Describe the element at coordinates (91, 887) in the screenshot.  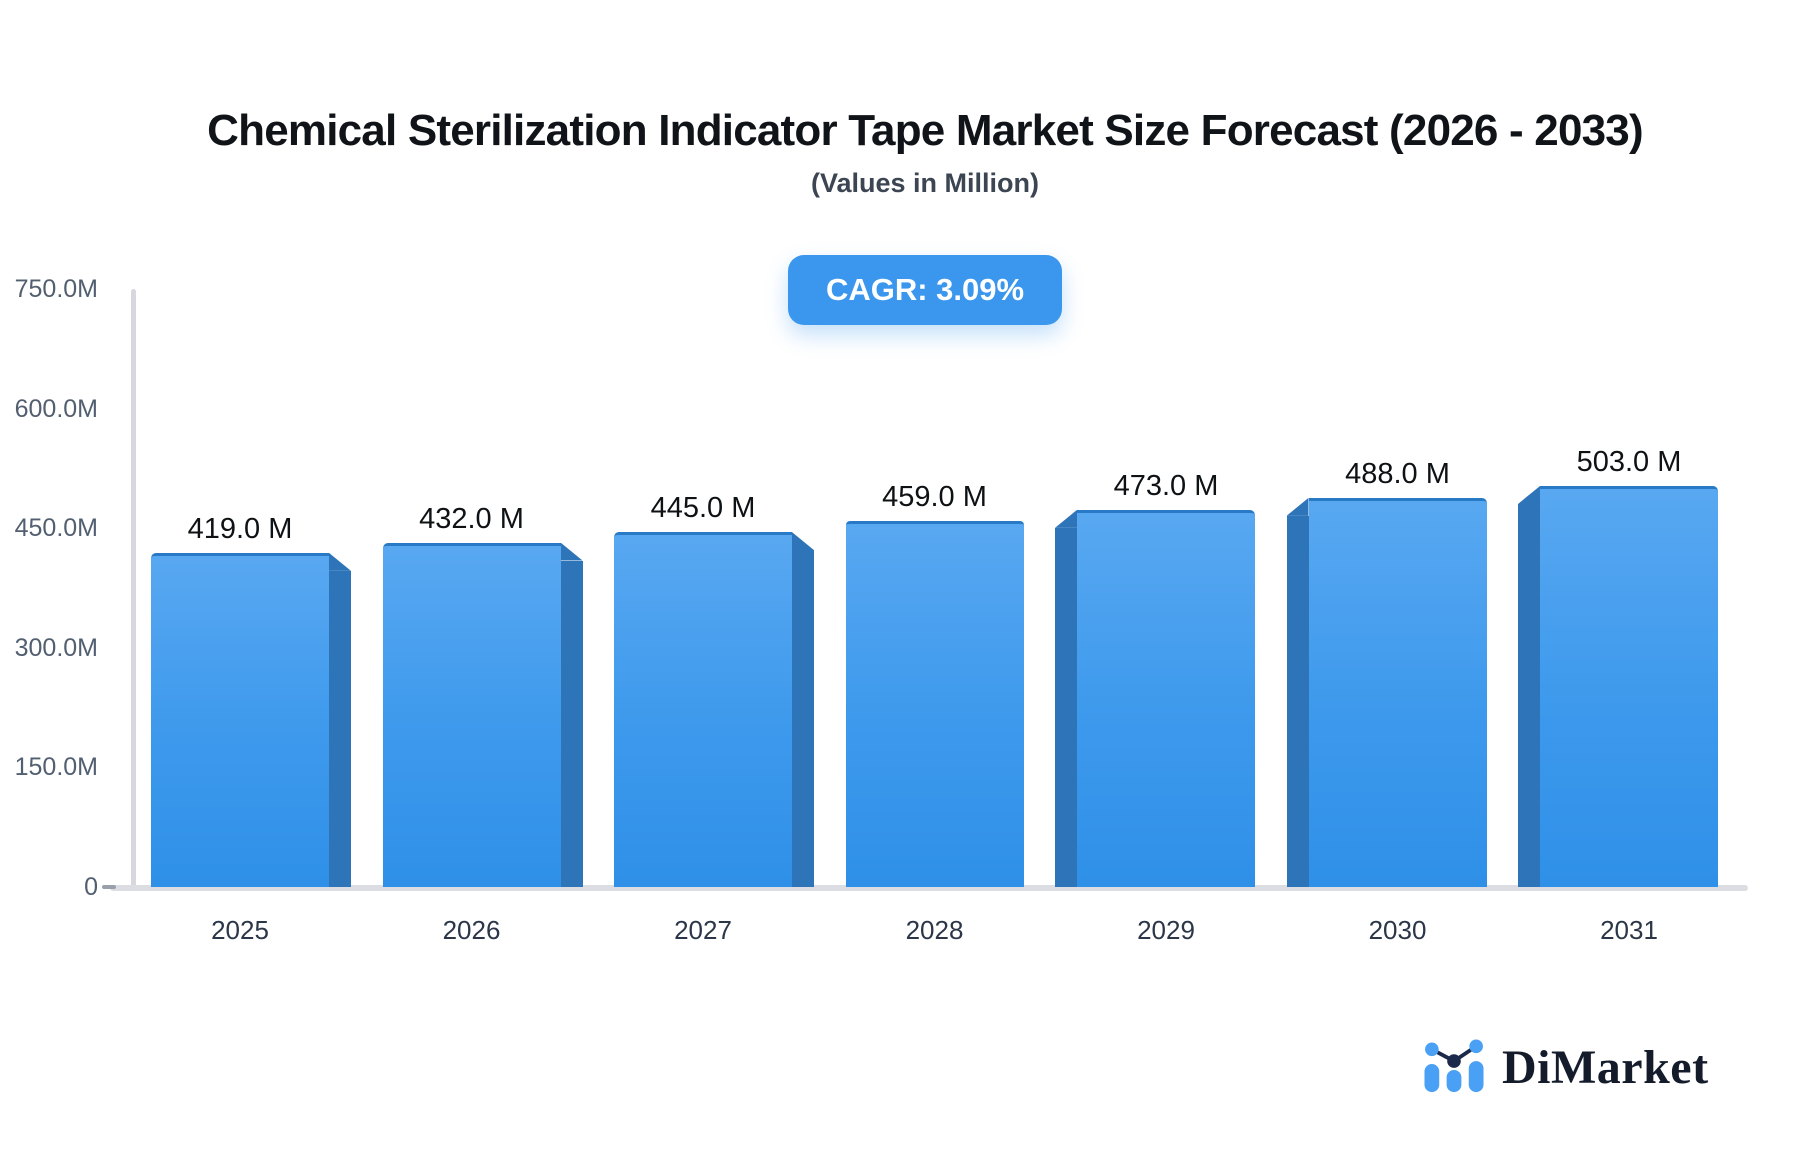
I see `y-axis-tick-label: 0` at that location.